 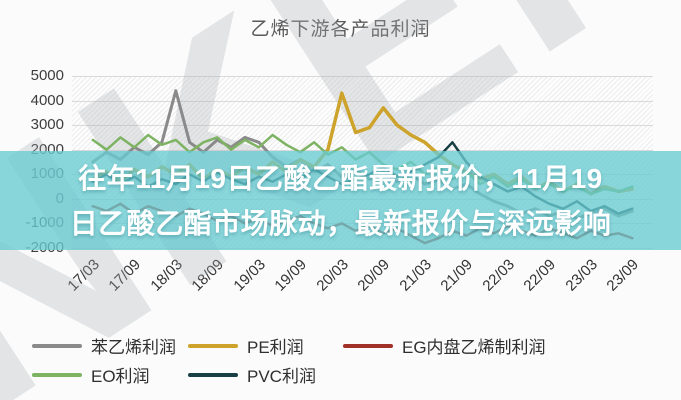 What do you see at coordinates (57, 345) in the screenshot?
I see `legend-swatch-苯乙烯利润` at bounding box center [57, 345].